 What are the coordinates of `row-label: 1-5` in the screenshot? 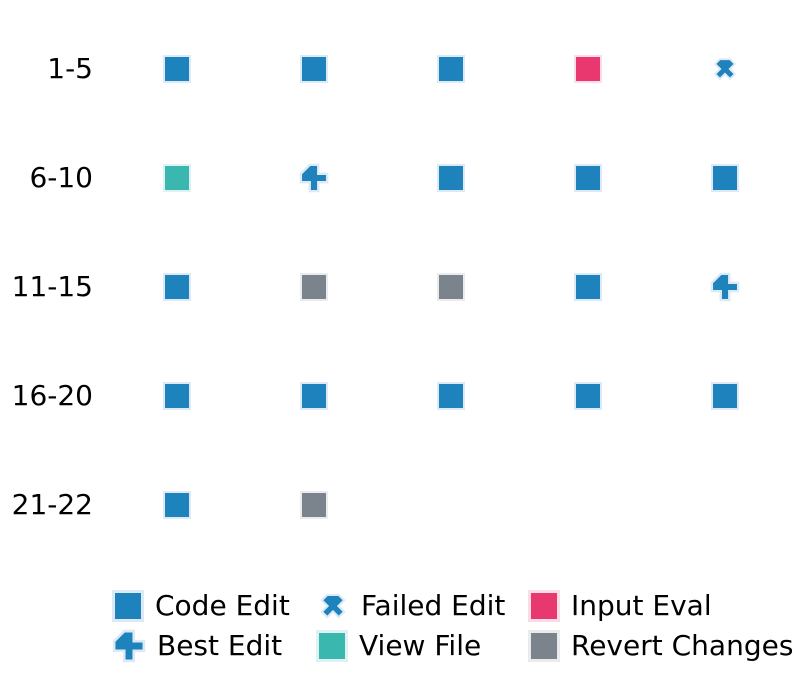 It's located at (70, 68).